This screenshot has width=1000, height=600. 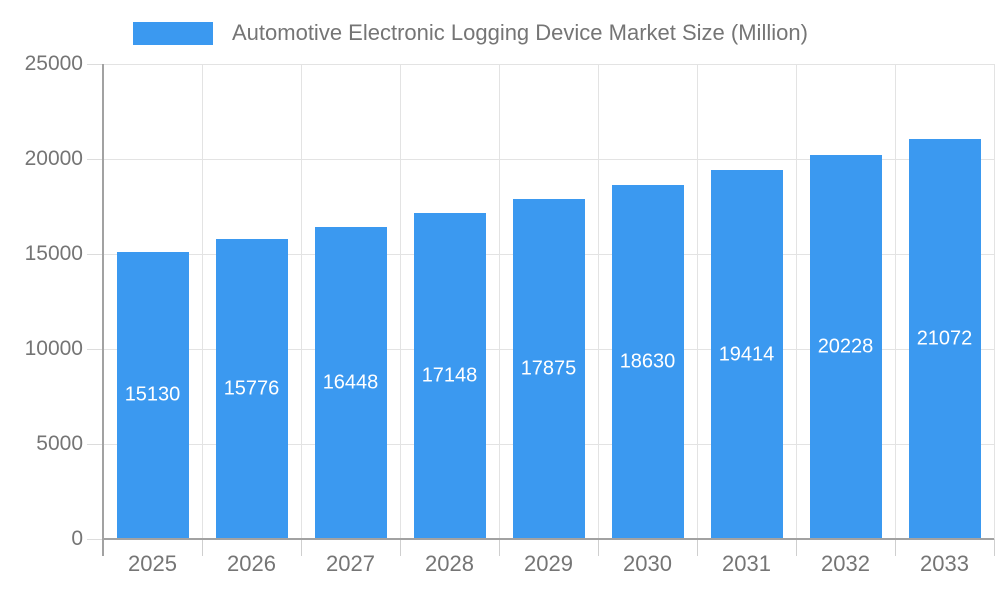 What do you see at coordinates (173, 33) in the screenshot?
I see `legend-swatch` at bounding box center [173, 33].